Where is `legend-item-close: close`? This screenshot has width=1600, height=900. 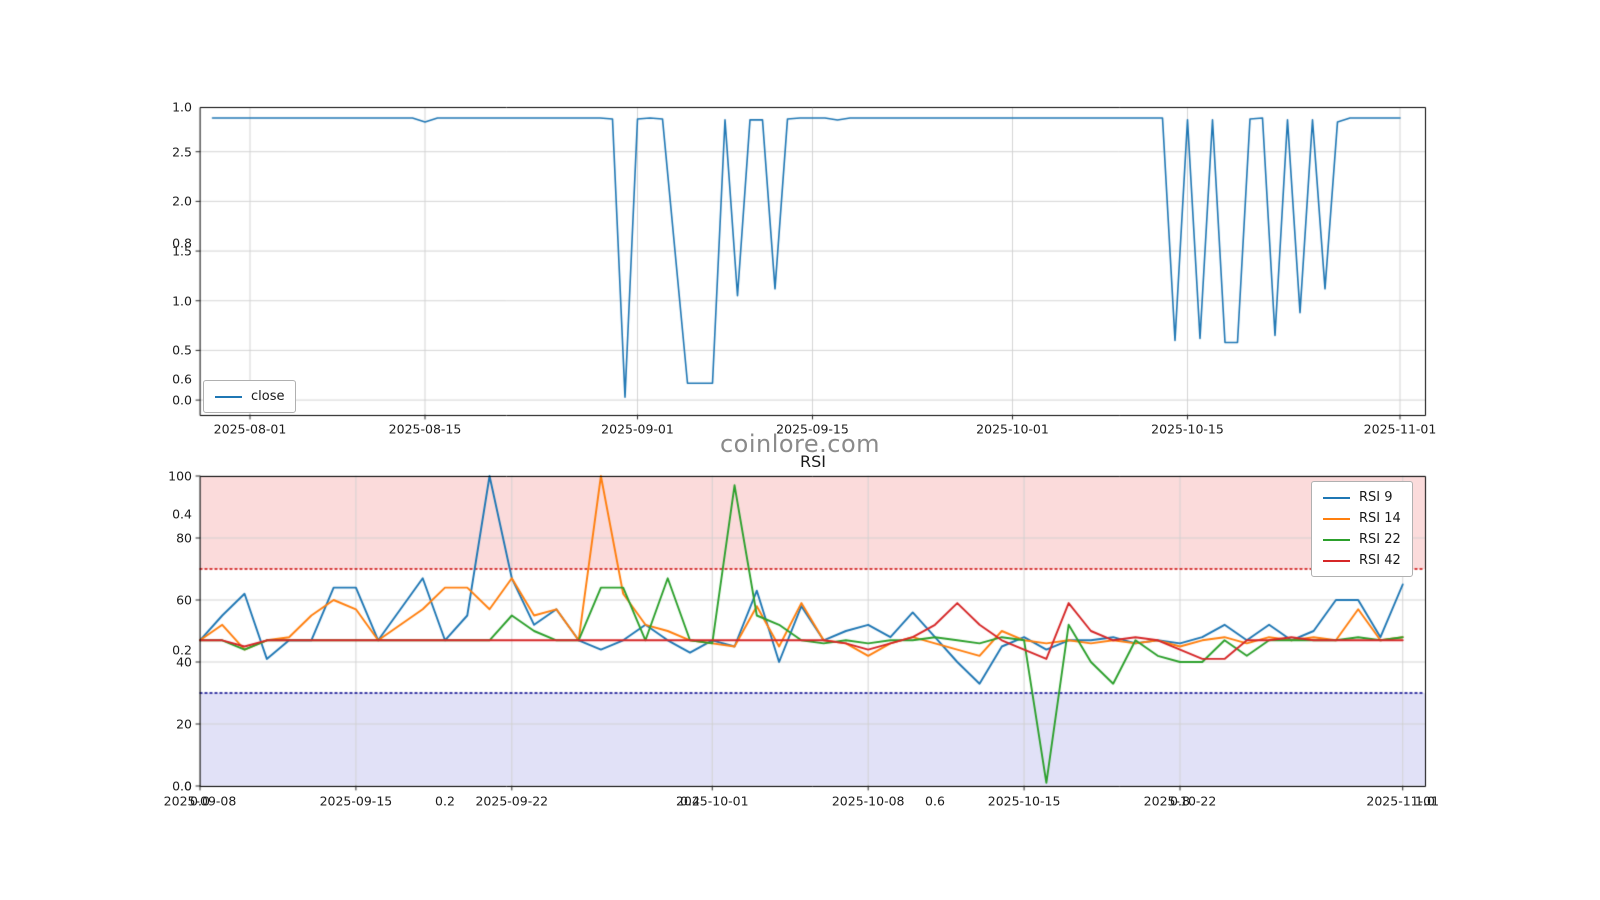
legend-item-close: close is located at coordinates (249, 396).